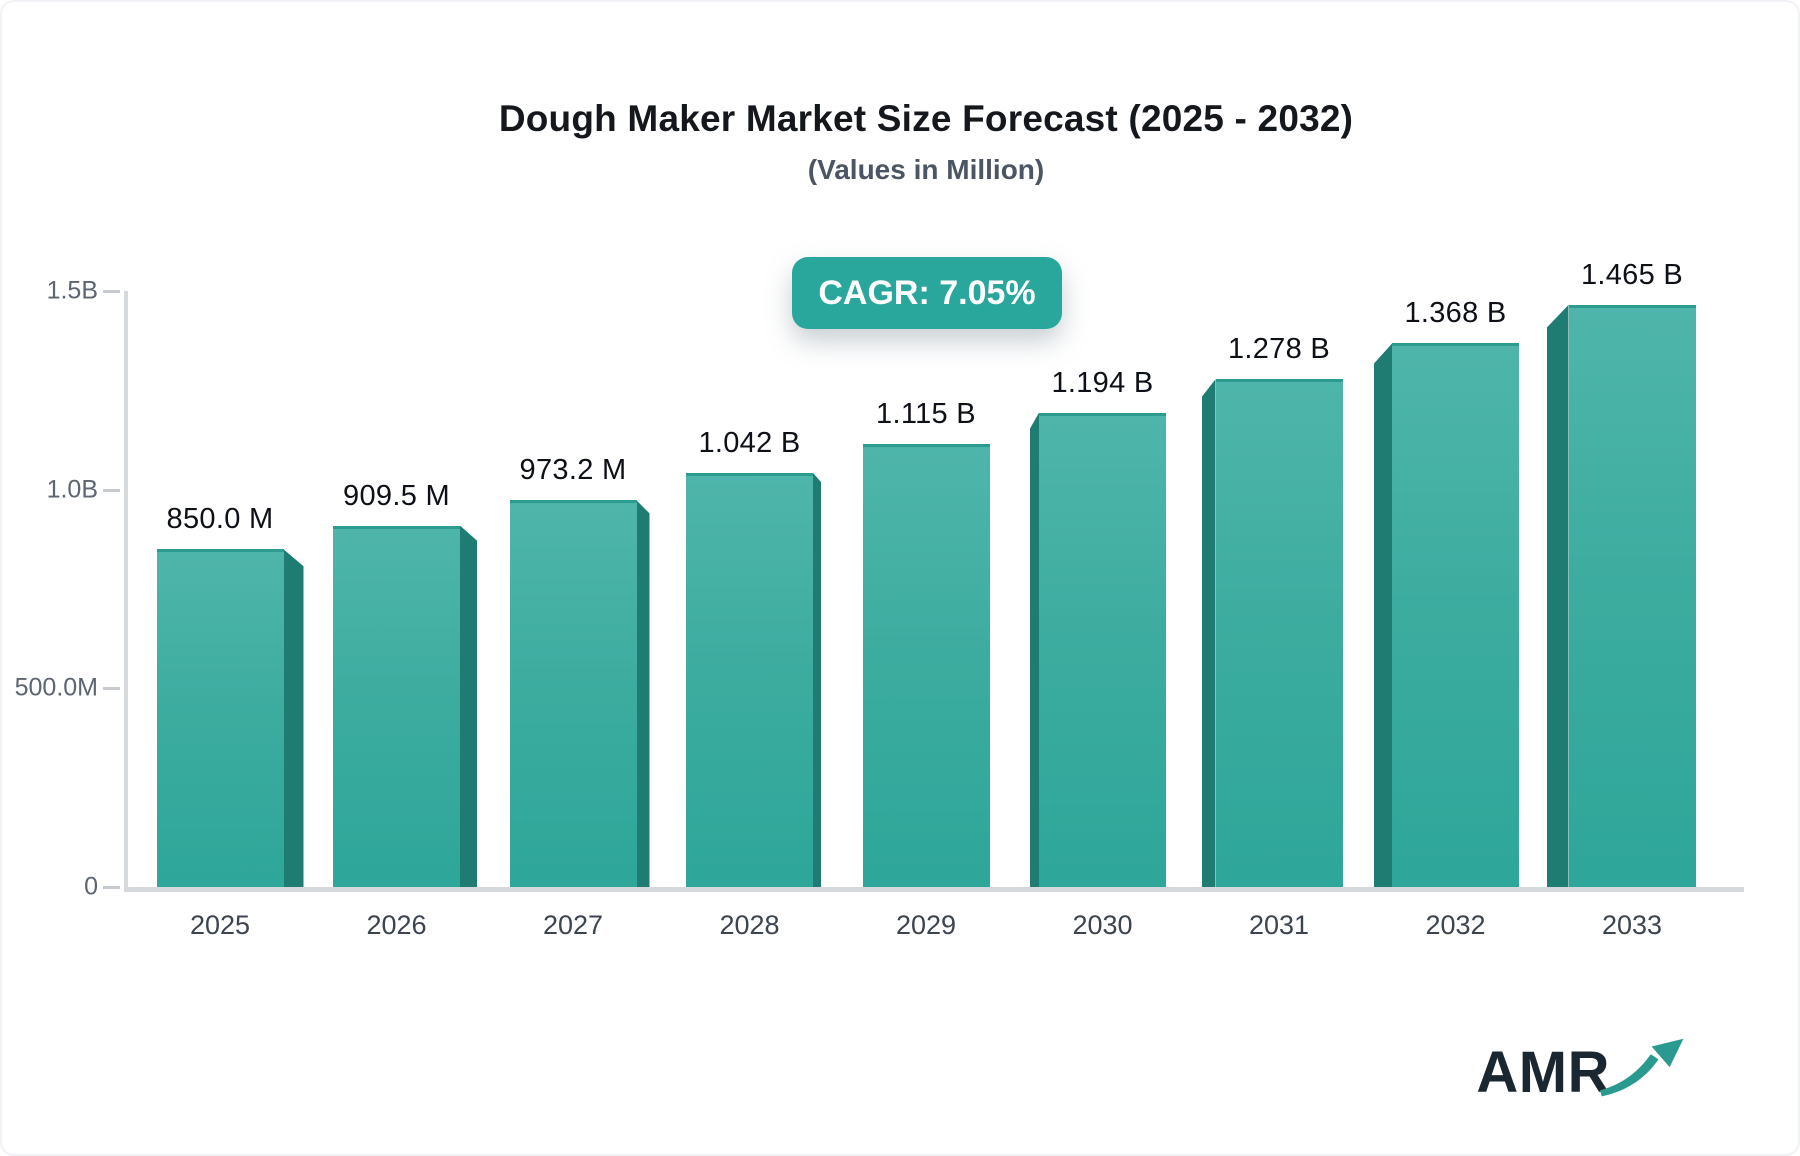 The width and height of the screenshot is (1800, 1156). Describe the element at coordinates (1455, 313) in the screenshot. I see `bar-value-label: 1.368 B` at that location.